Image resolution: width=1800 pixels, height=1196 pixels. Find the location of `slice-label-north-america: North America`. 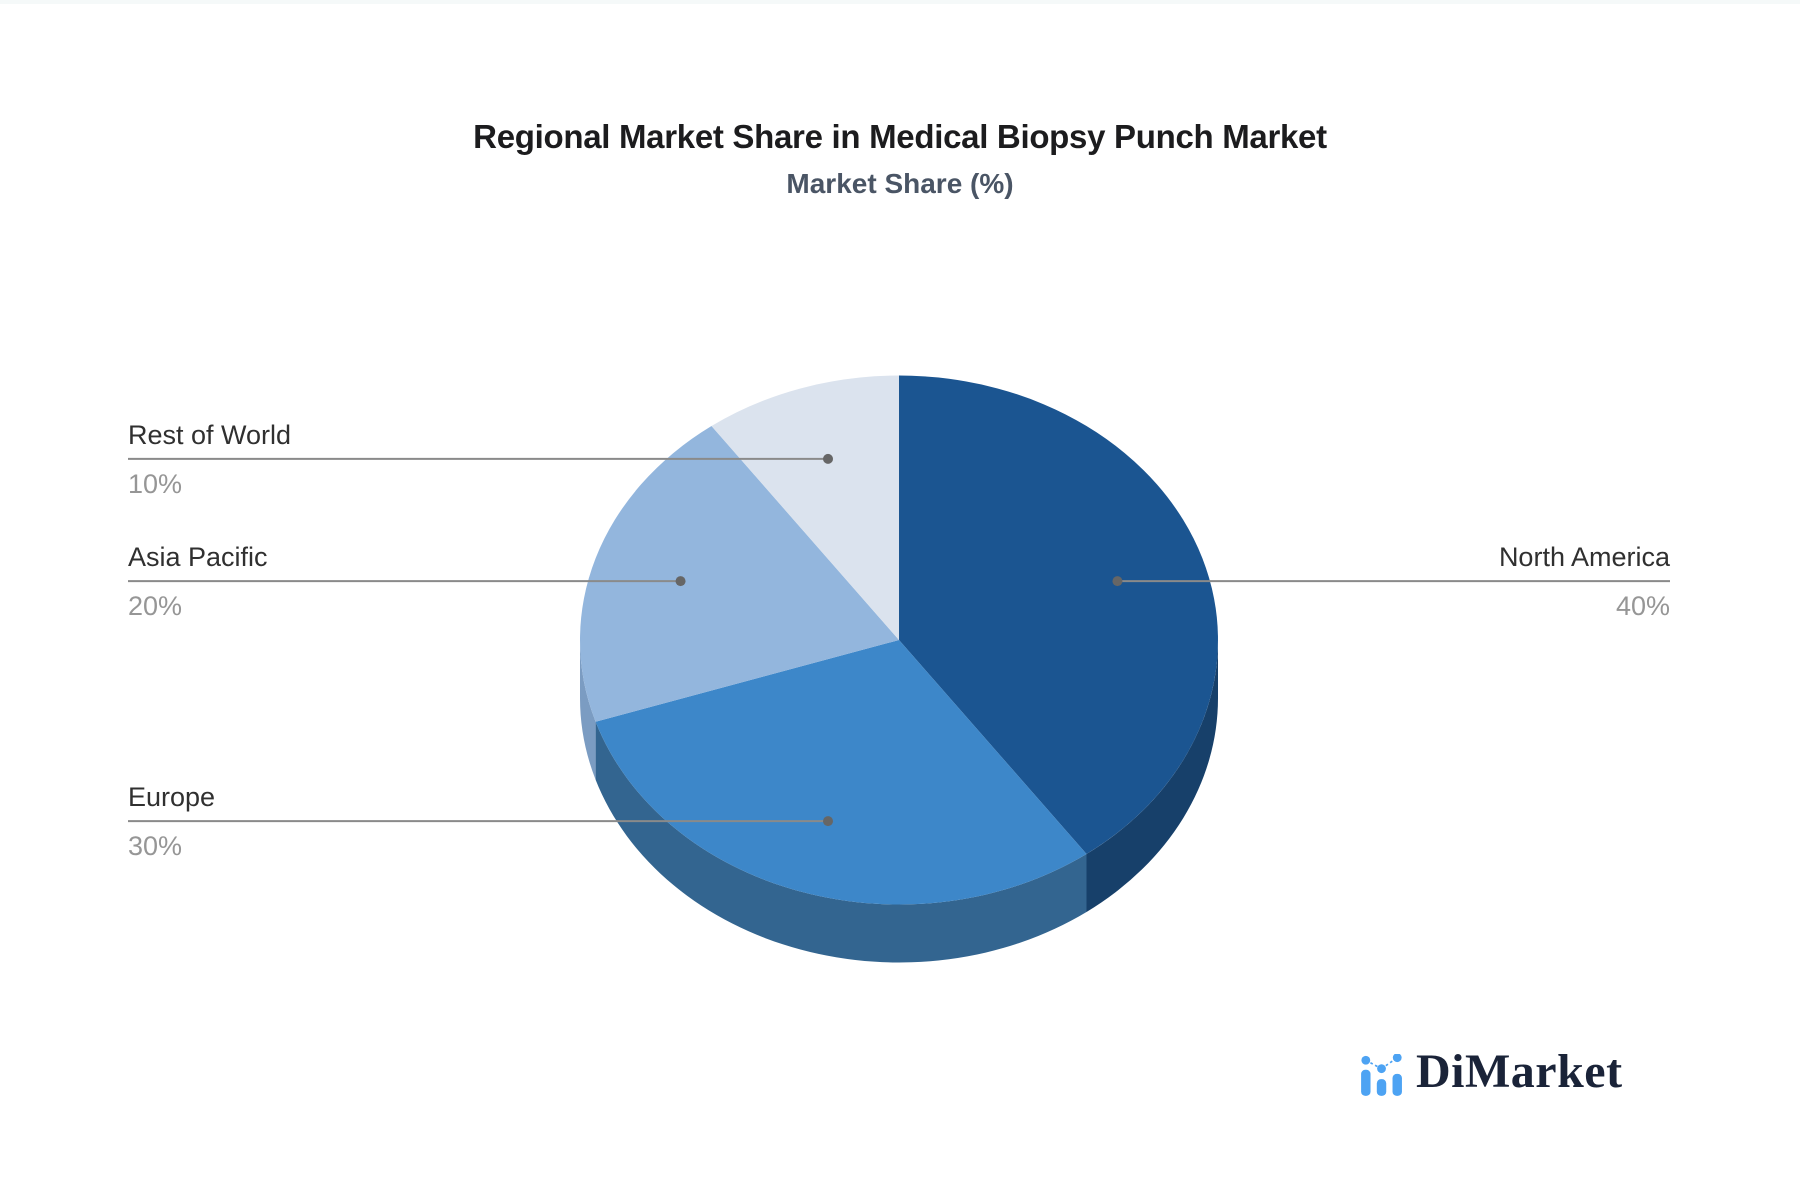

slice-label-north-america: North America is located at coordinates (1584, 557).